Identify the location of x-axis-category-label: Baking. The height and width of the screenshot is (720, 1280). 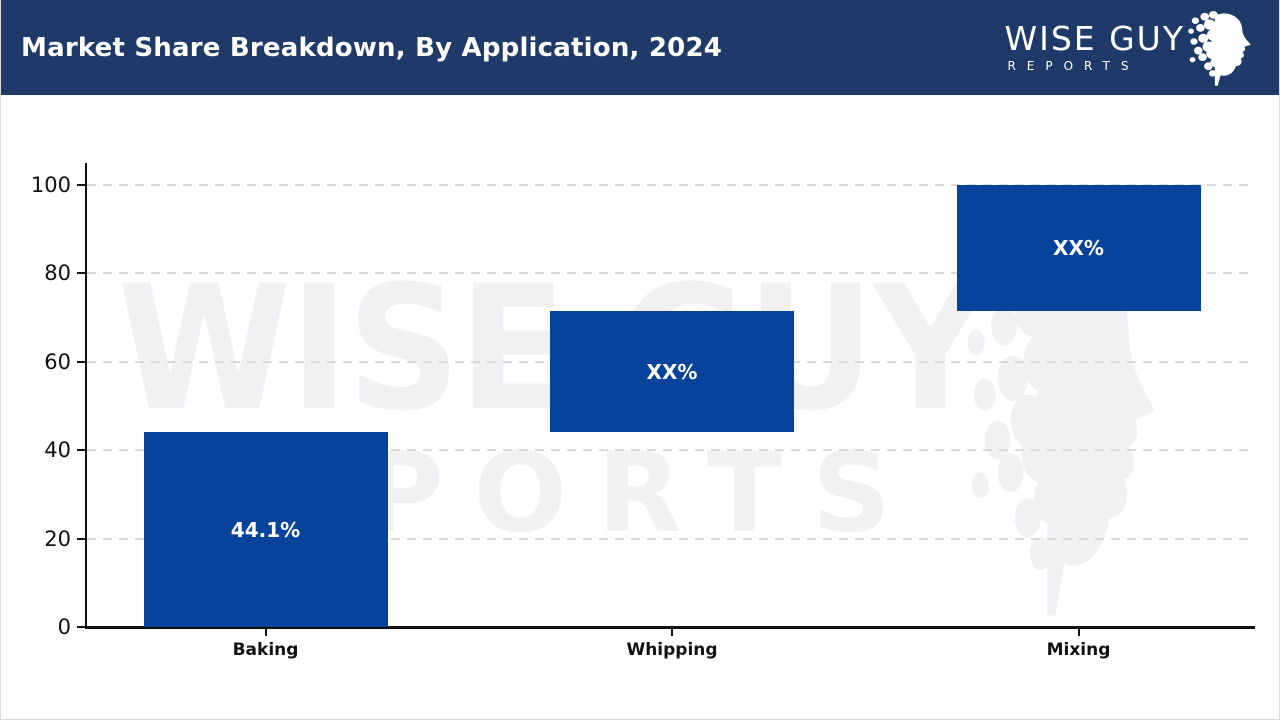
(265, 650).